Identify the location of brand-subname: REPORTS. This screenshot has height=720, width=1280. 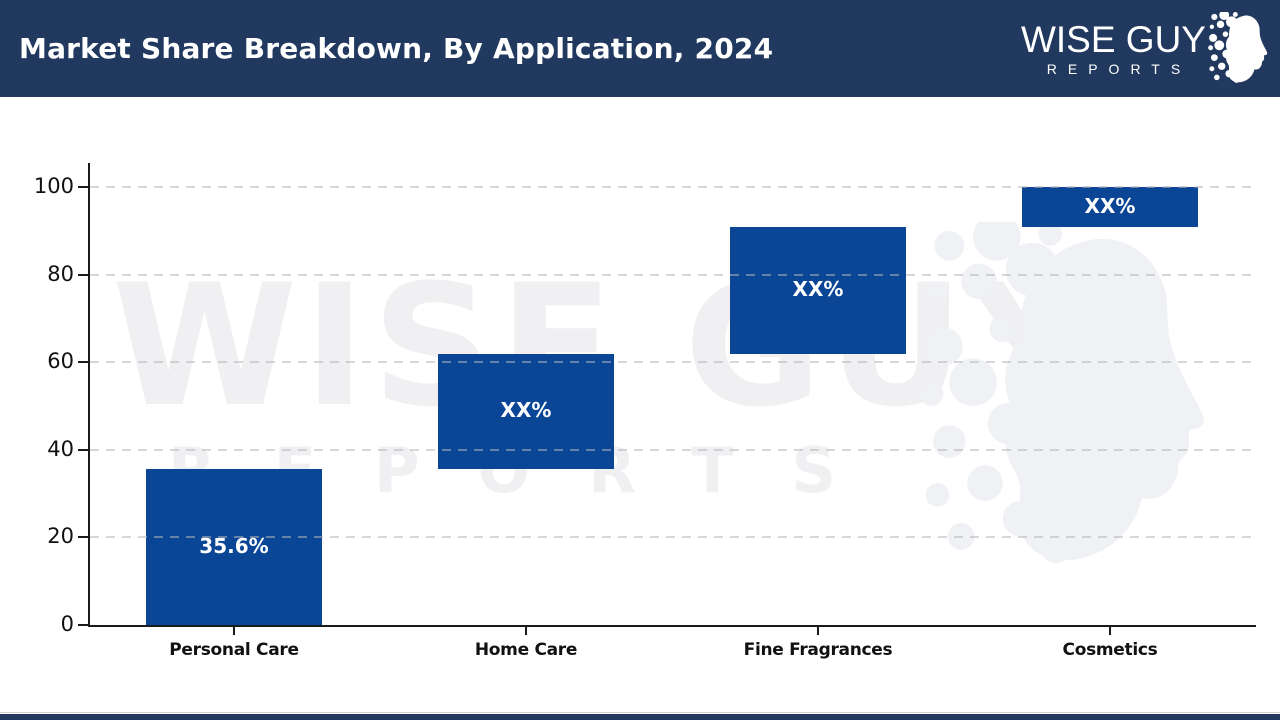
(1119, 69).